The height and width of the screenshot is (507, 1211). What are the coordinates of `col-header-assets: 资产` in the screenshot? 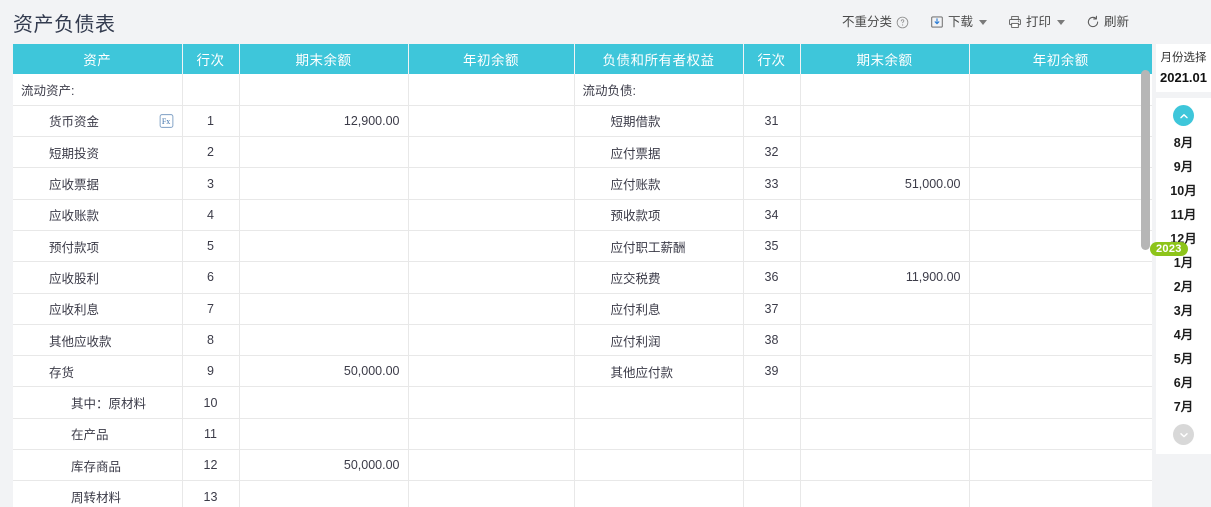 It's located at (98, 59).